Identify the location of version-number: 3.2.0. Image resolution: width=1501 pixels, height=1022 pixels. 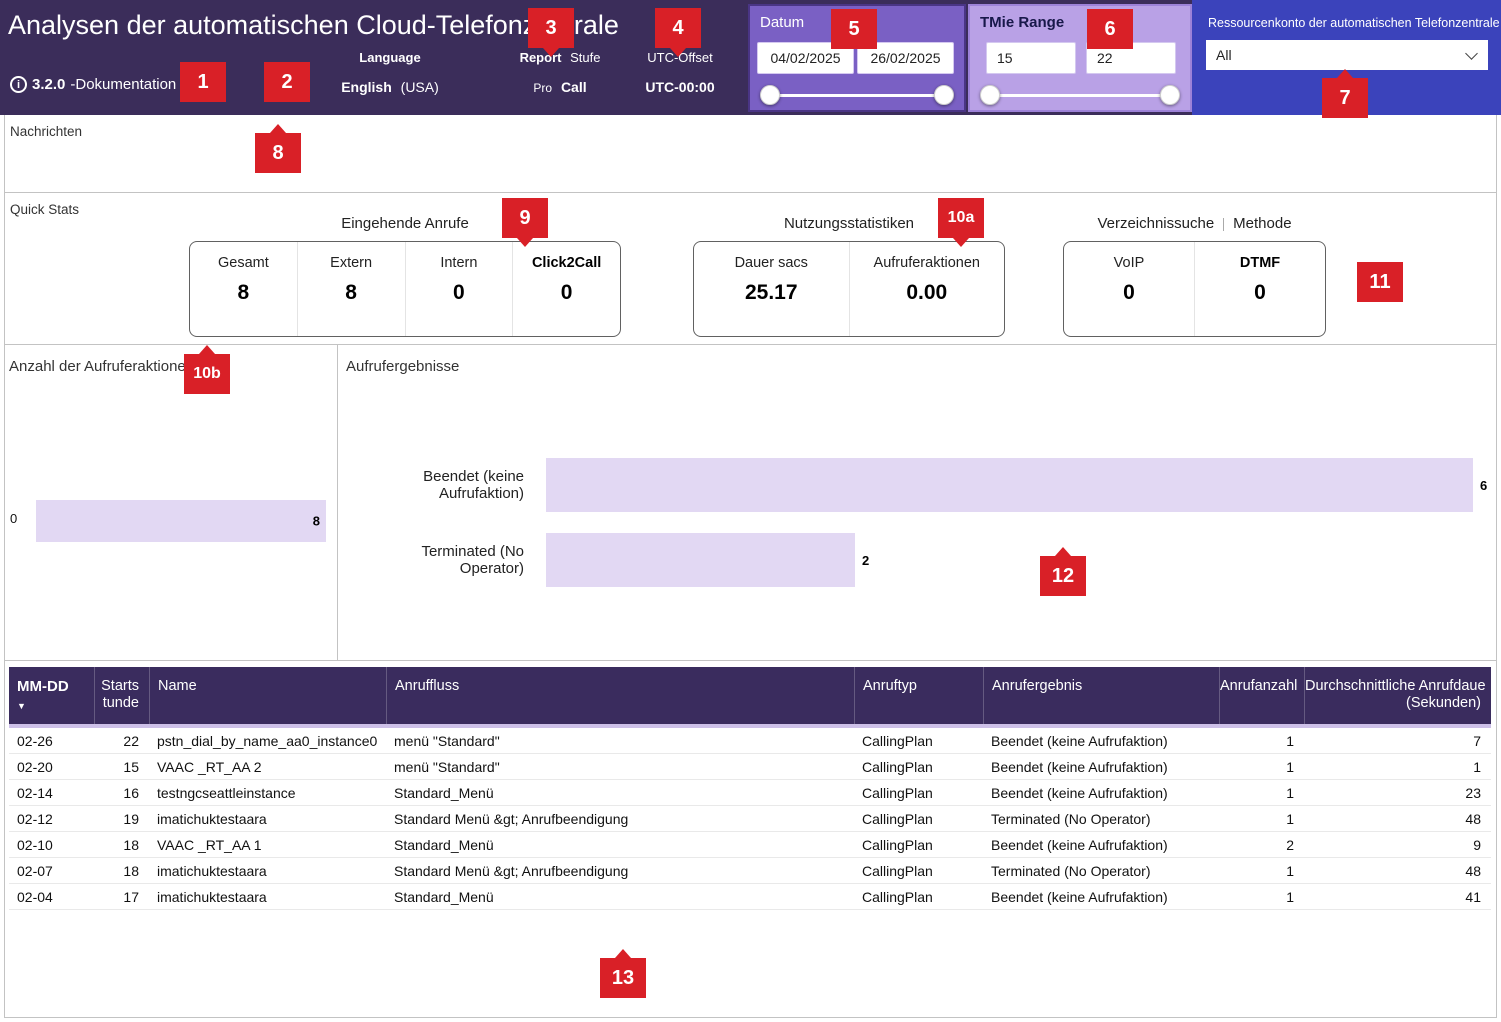
(49, 84).